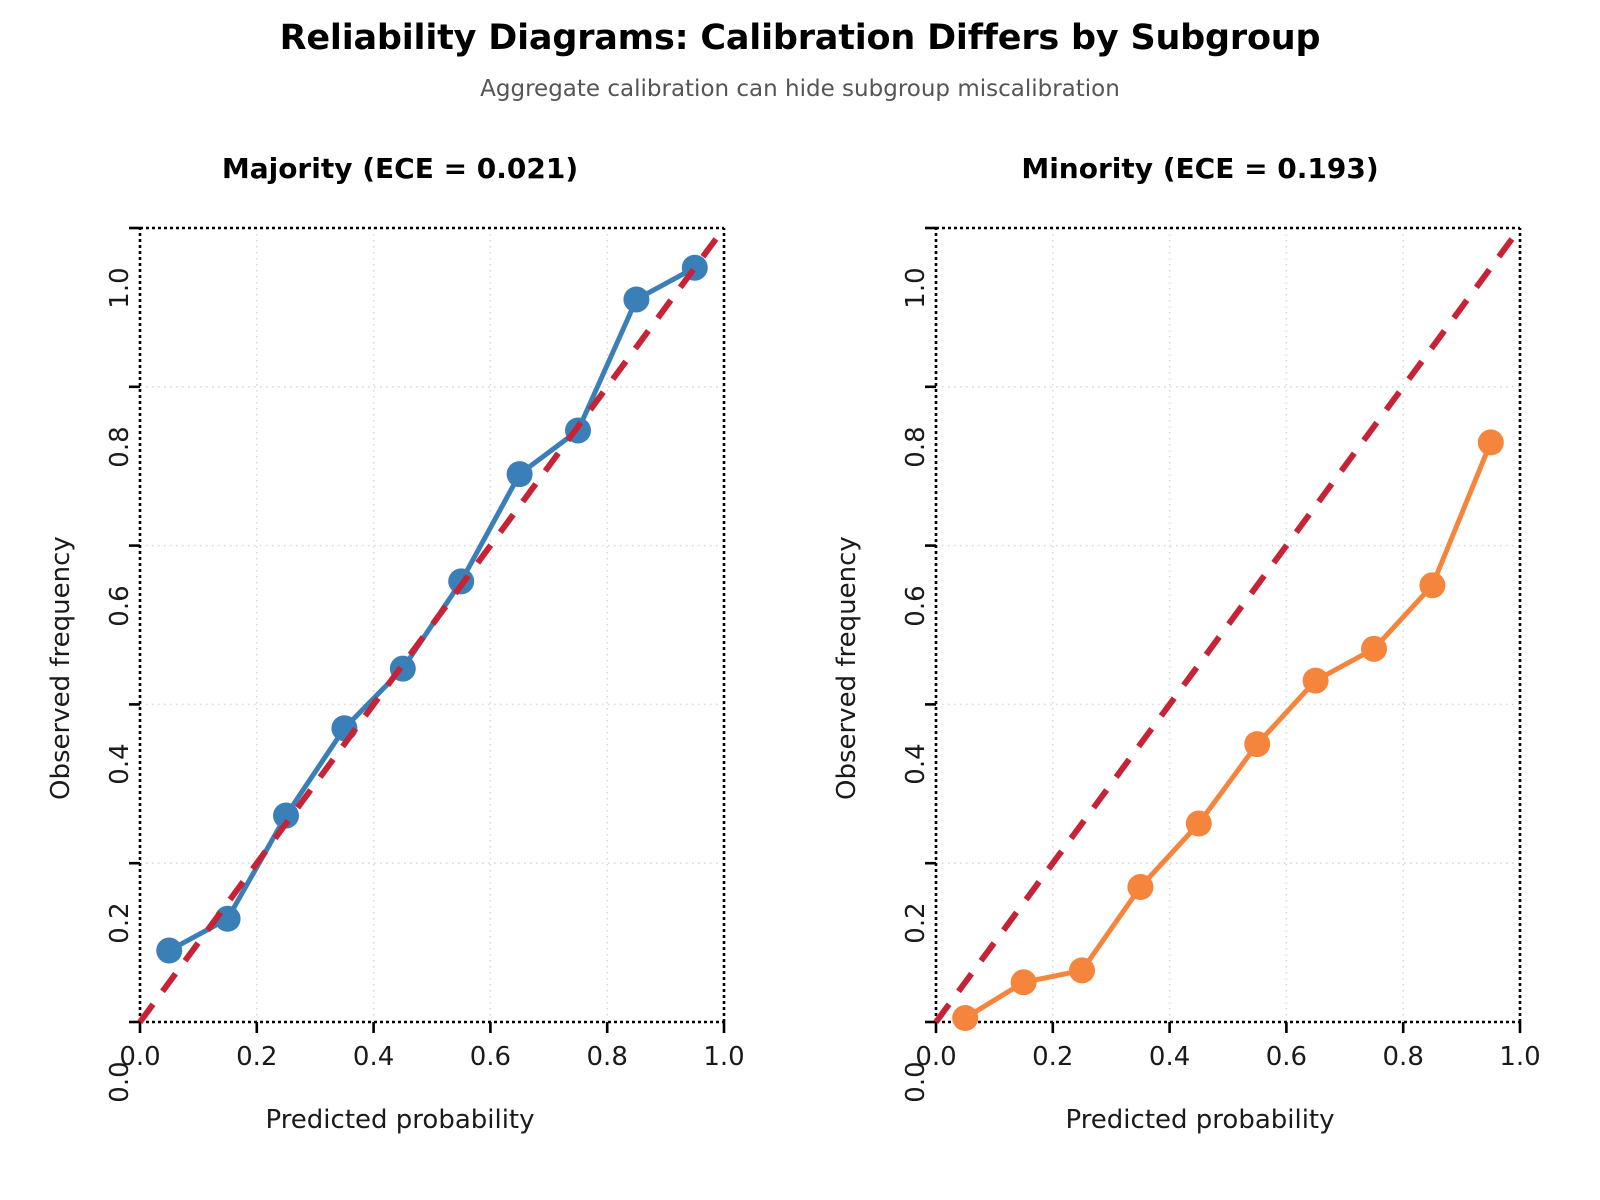  I want to click on majority-y-axis-label: Observed frequency, so click(61, 668).